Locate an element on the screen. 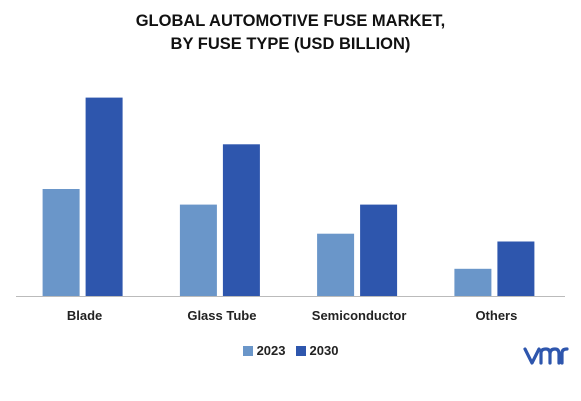 This screenshot has height=401, width=581. x-tick-label: Others is located at coordinates (496, 315).